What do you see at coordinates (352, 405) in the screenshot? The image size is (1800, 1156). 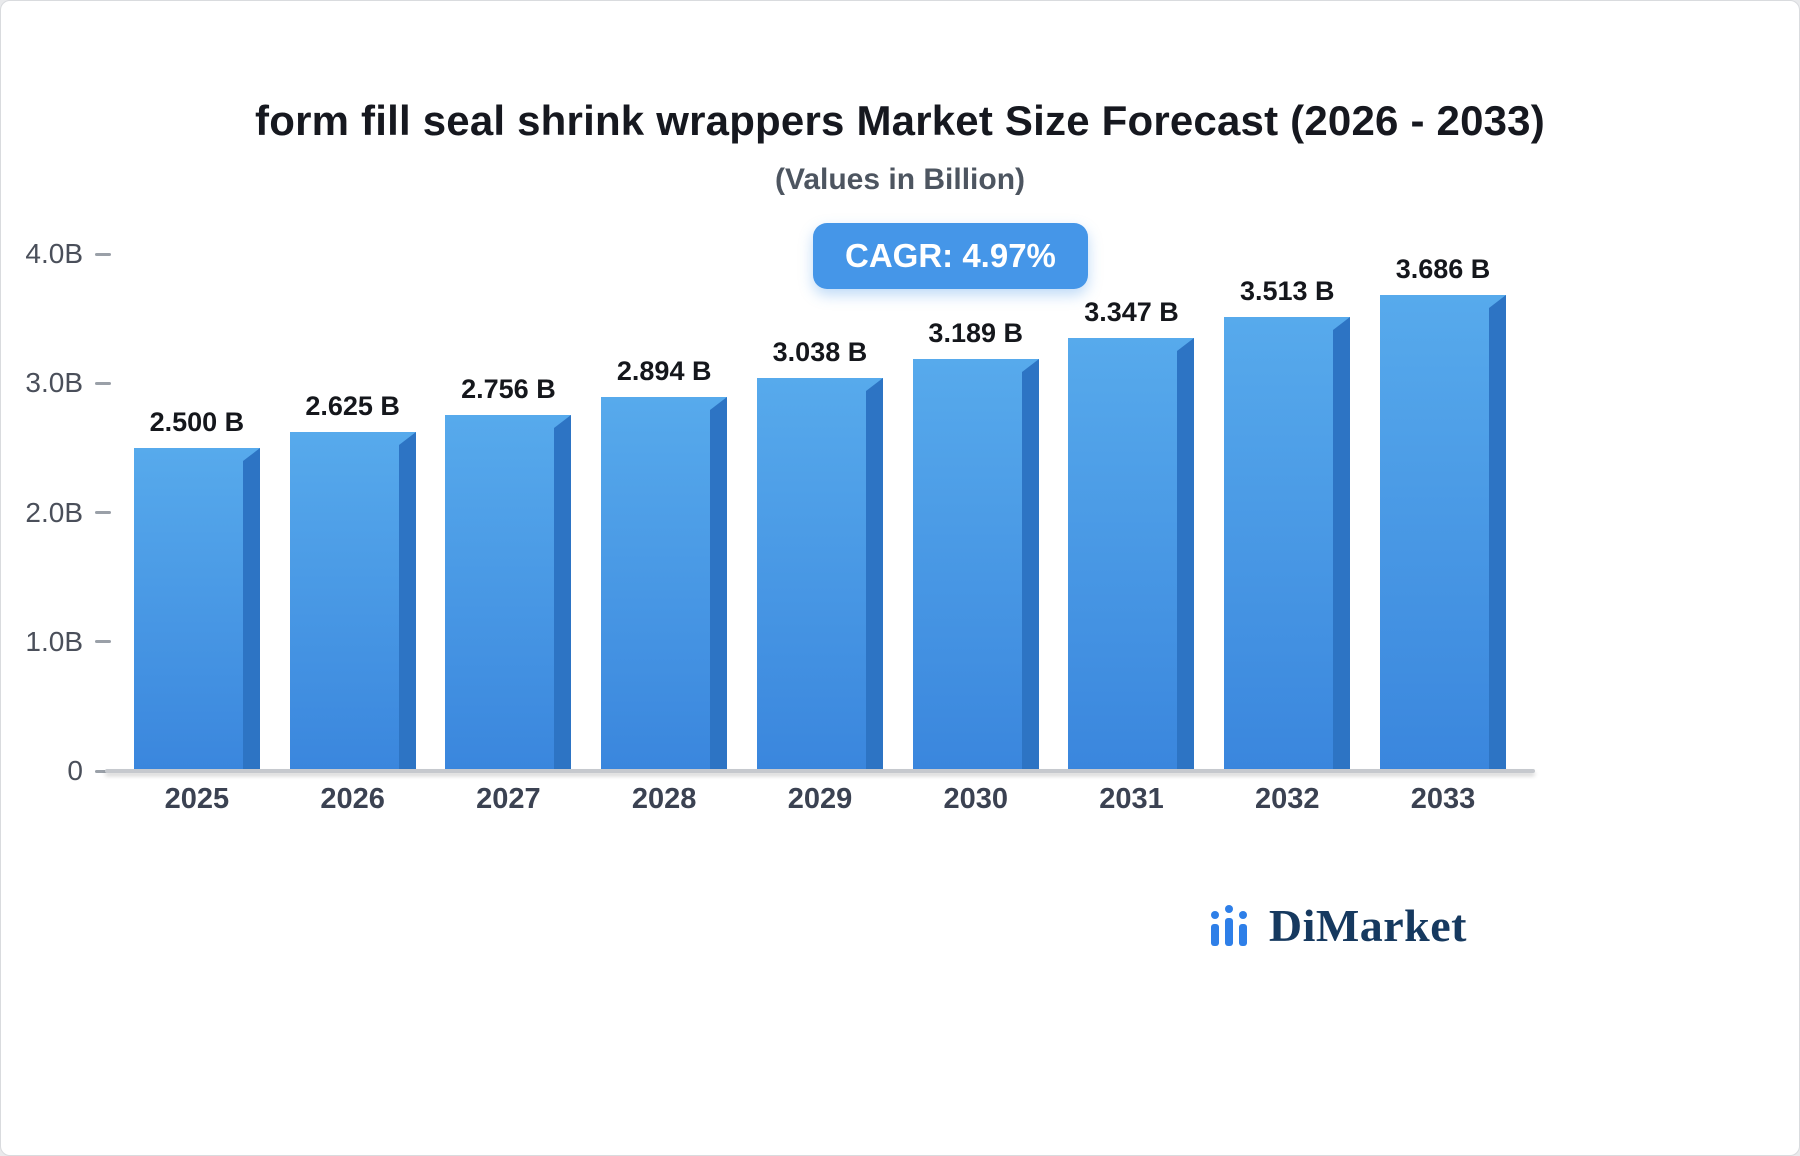 I see `bar-value-label: 2.625 B` at bounding box center [352, 405].